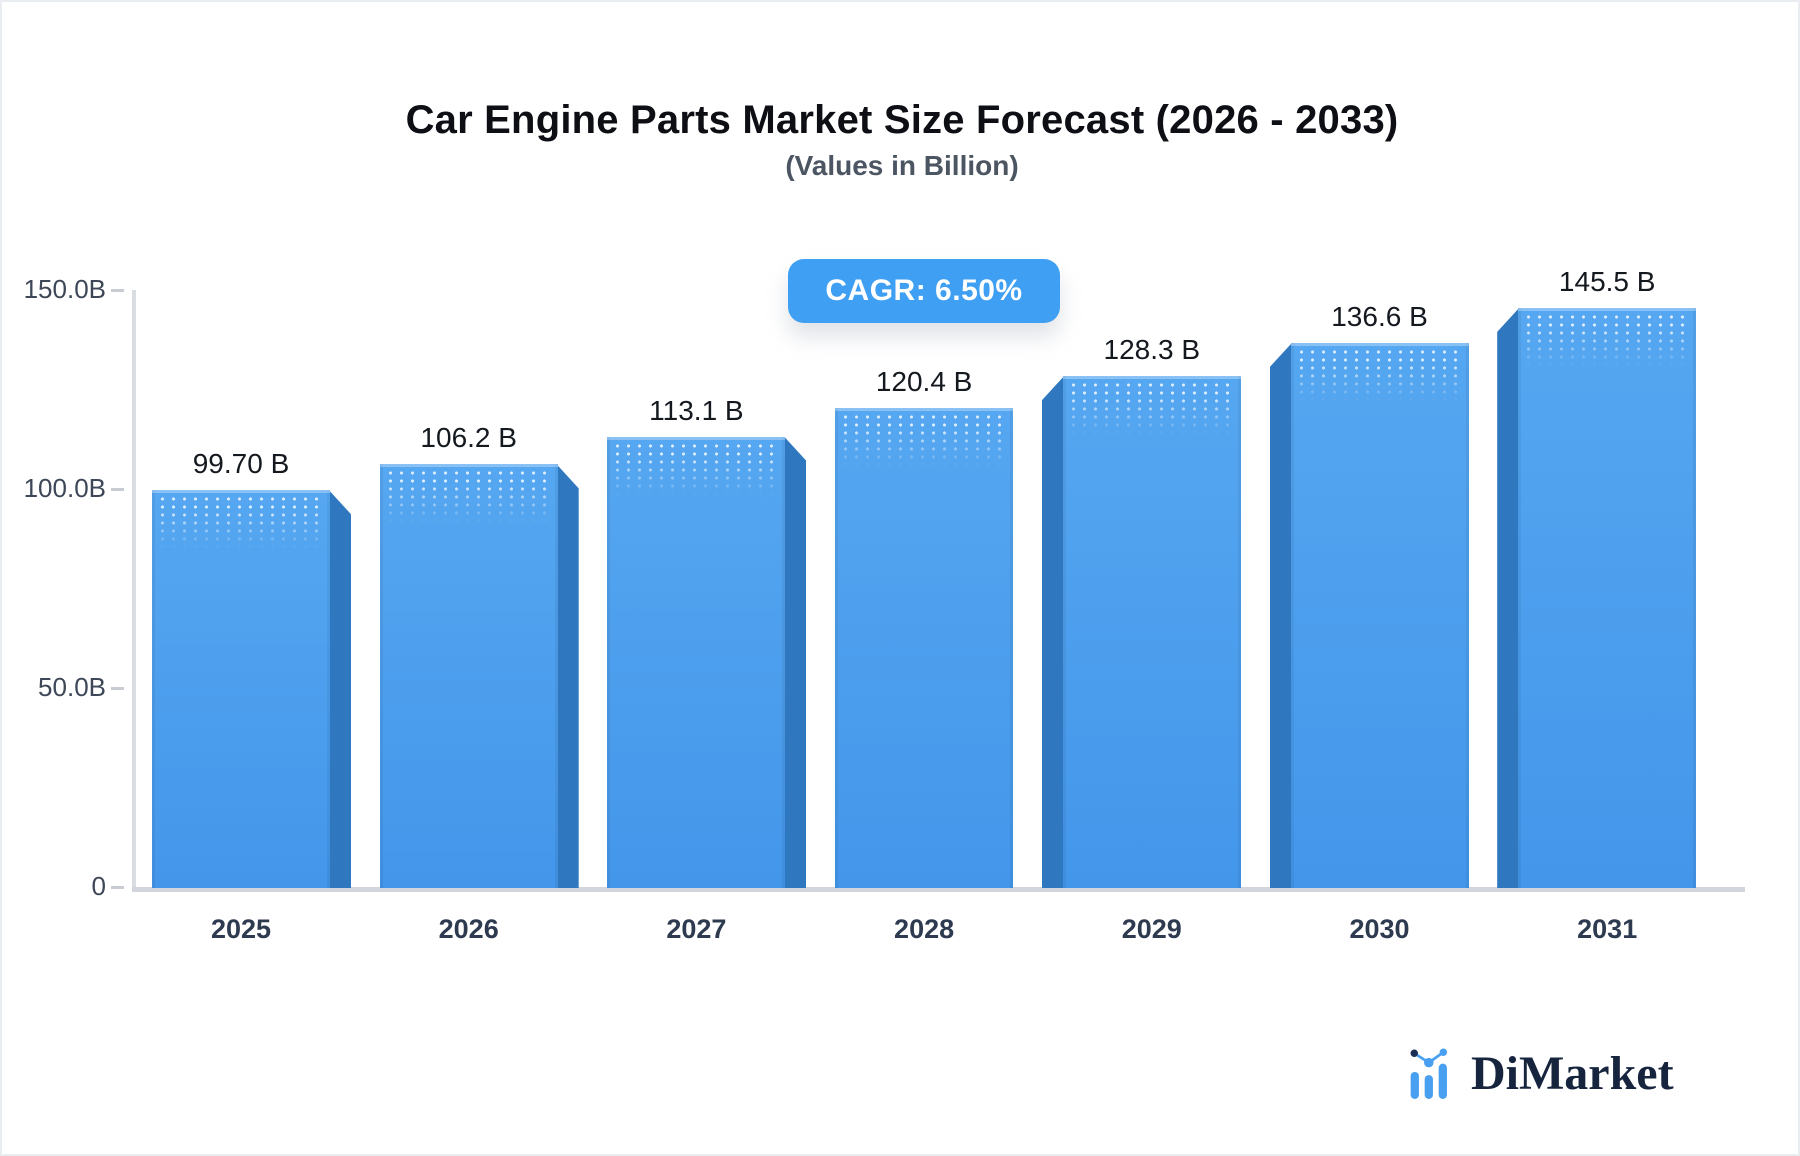 Image resolution: width=1800 pixels, height=1156 pixels. What do you see at coordinates (1572, 1073) in the screenshot?
I see `logo-text: DiMarket` at bounding box center [1572, 1073].